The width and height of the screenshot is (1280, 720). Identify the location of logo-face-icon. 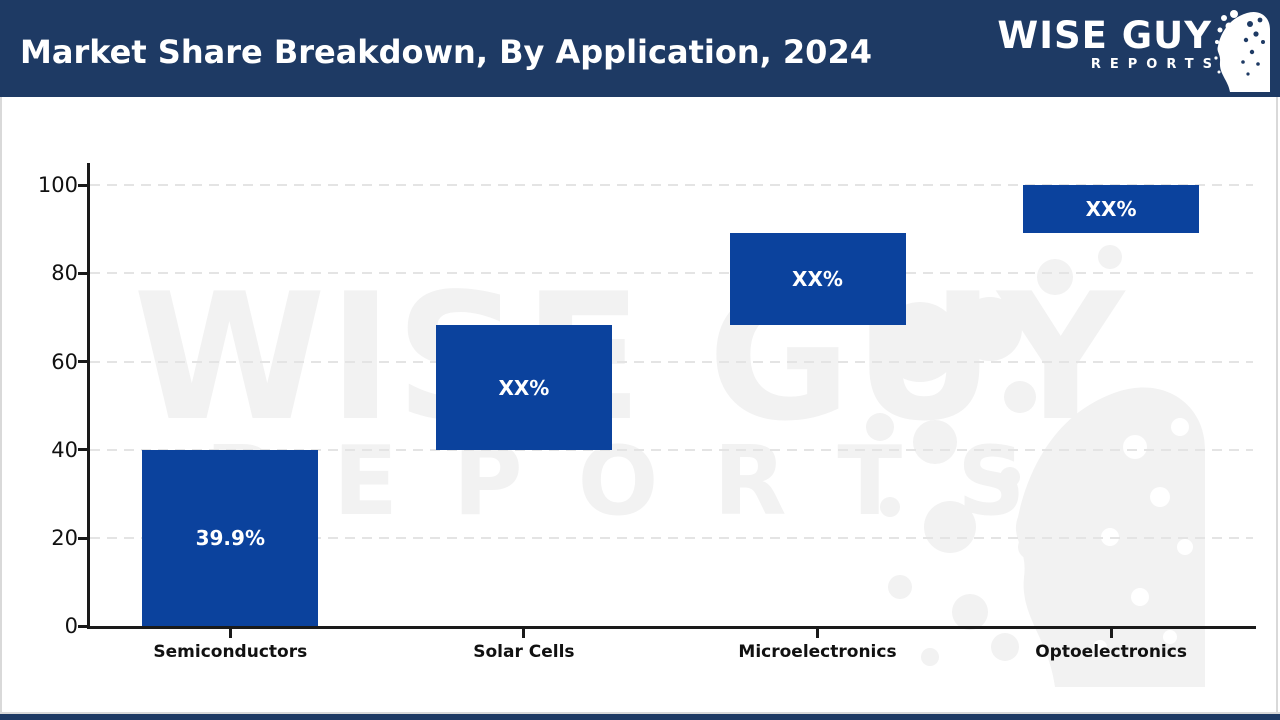
(1242, 51).